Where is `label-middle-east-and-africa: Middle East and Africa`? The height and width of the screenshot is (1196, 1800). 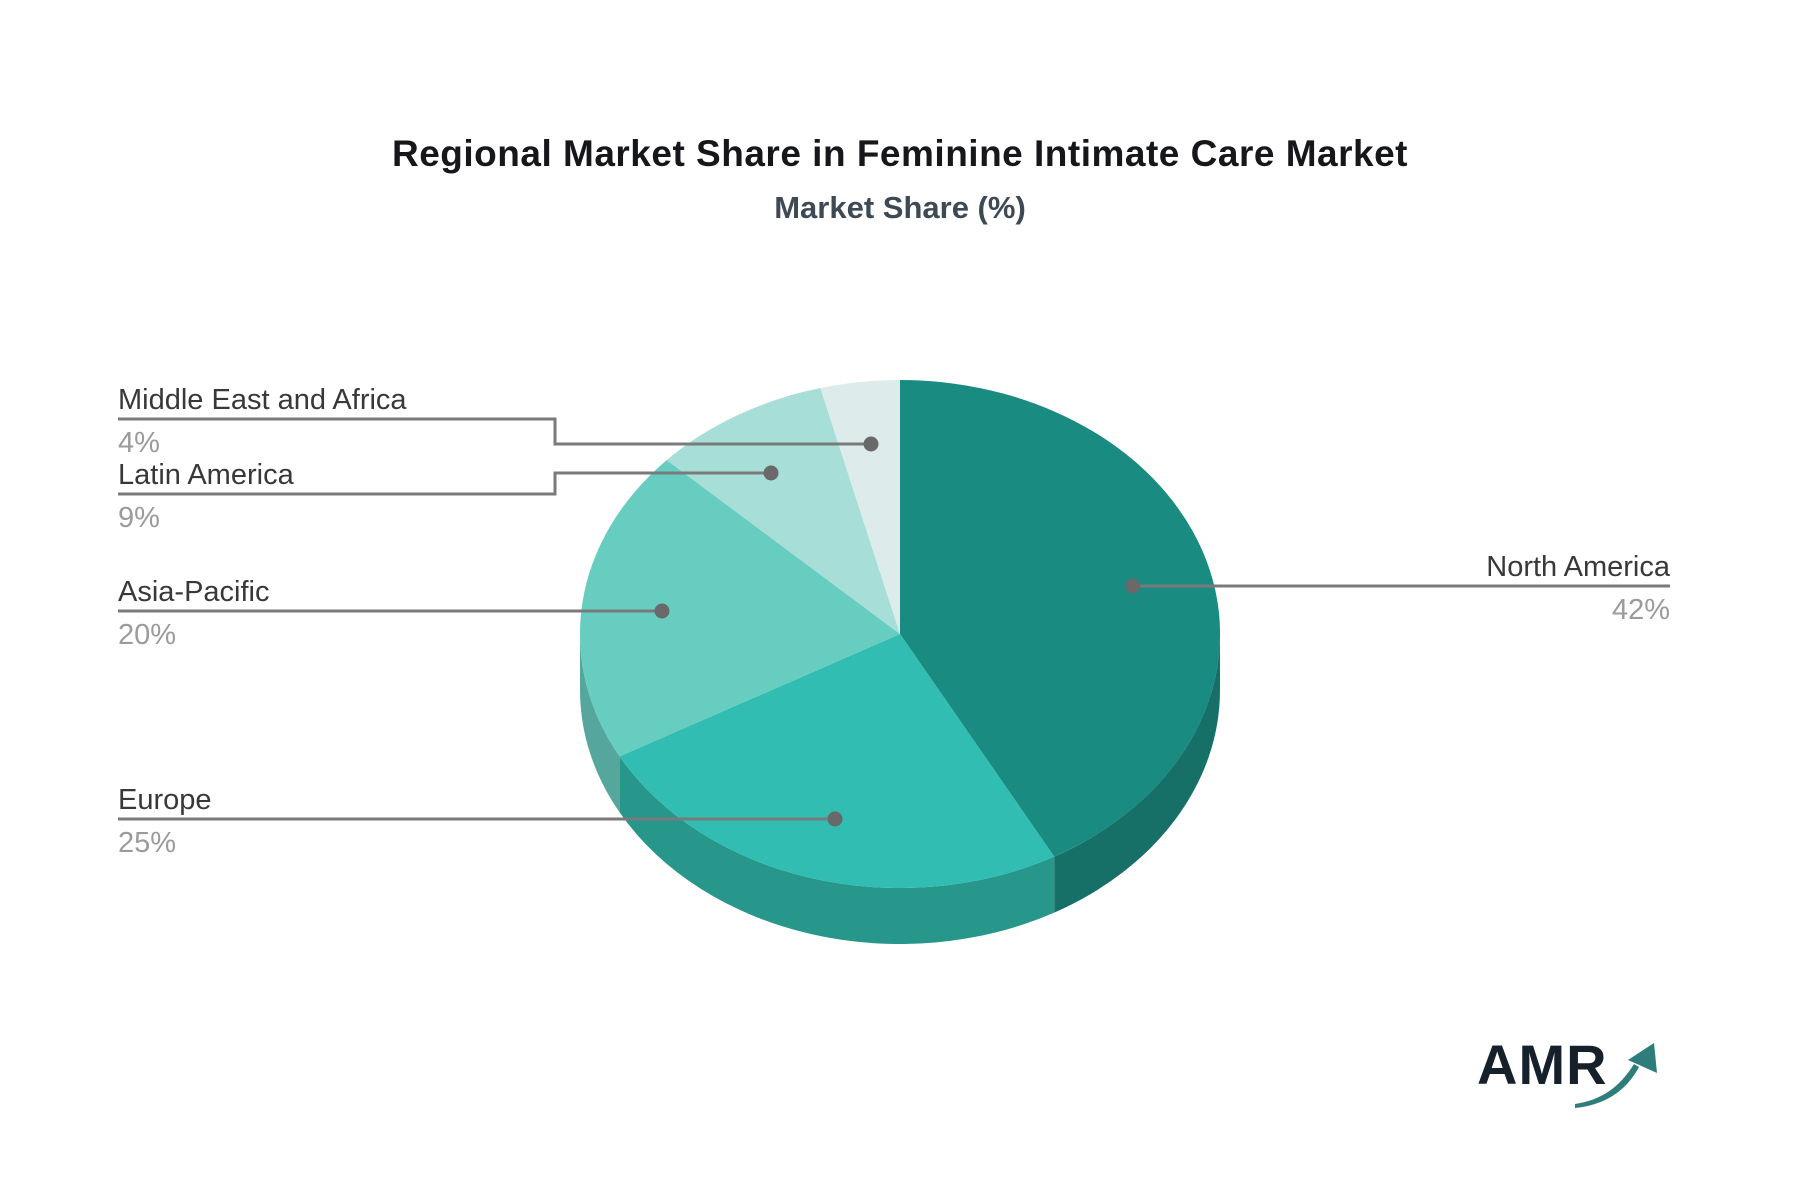
label-middle-east-and-africa: Middle East and Africa is located at coordinates (262, 400).